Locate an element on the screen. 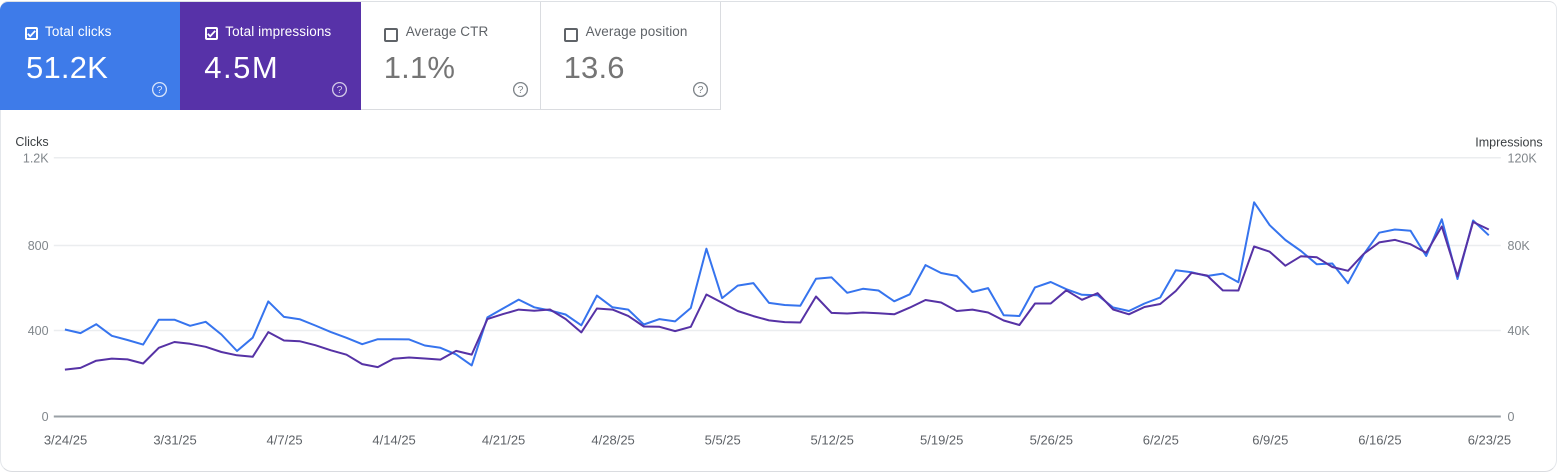  svg-text: 5/5/25 is located at coordinates (723, 440).